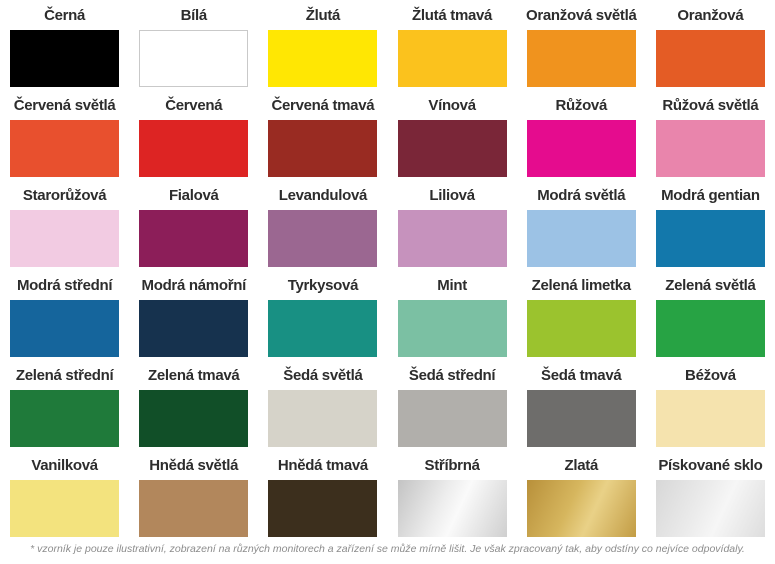 Image resolution: width=775 pixels, height=564 pixels. What do you see at coordinates (452, 58) in the screenshot?
I see `swatch-zluta-tmava` at bounding box center [452, 58].